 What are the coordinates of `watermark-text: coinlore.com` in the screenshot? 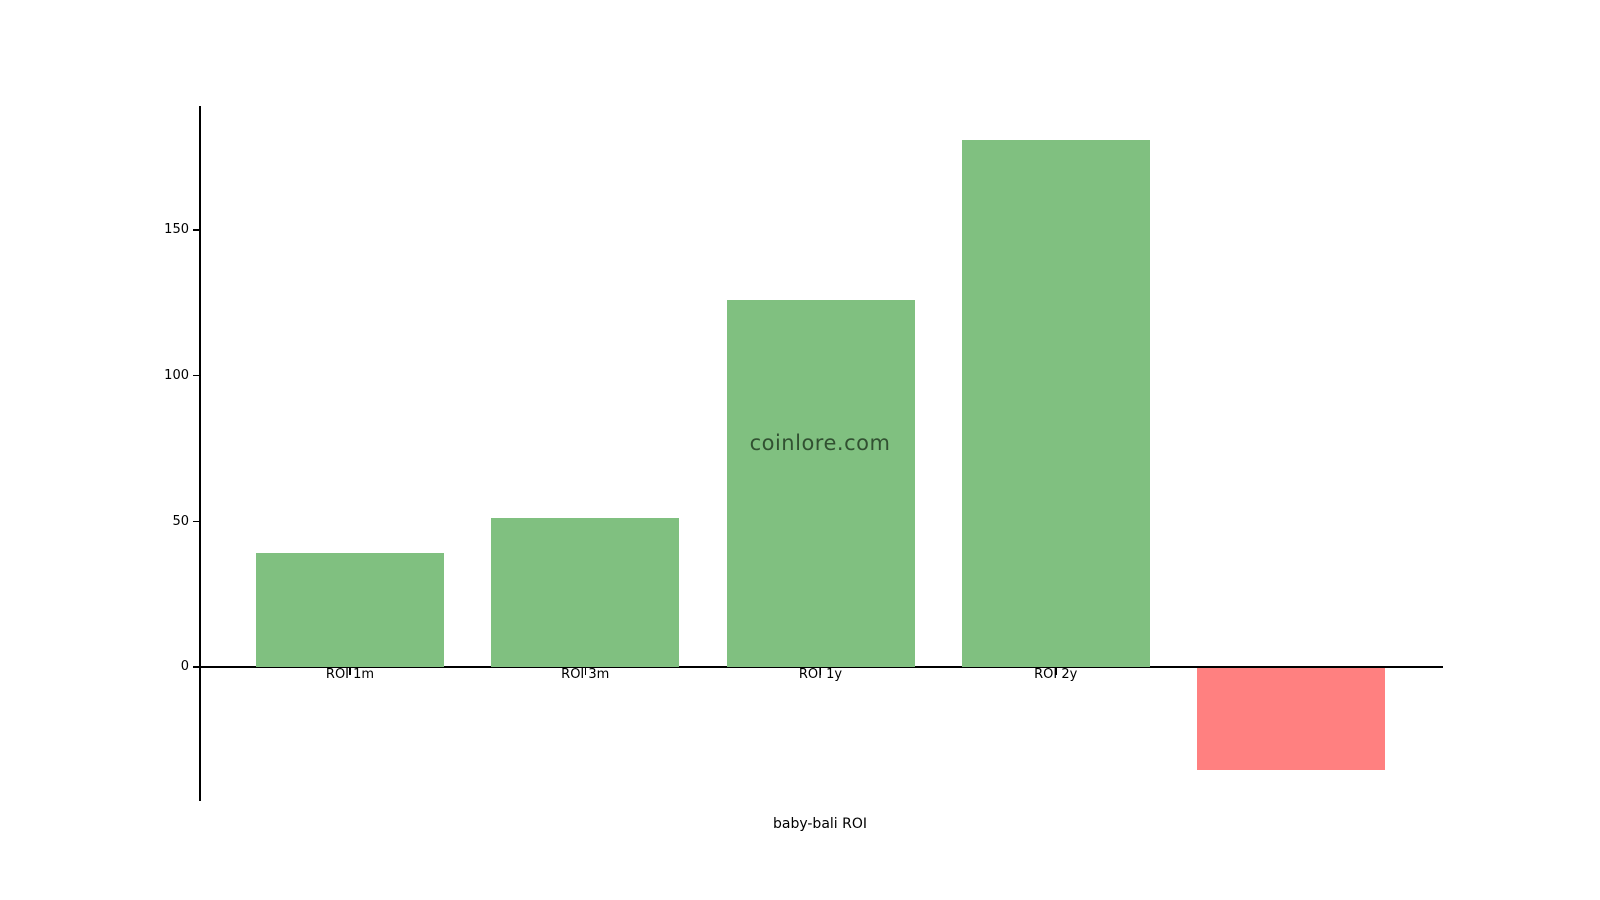 It's located at (820, 443).